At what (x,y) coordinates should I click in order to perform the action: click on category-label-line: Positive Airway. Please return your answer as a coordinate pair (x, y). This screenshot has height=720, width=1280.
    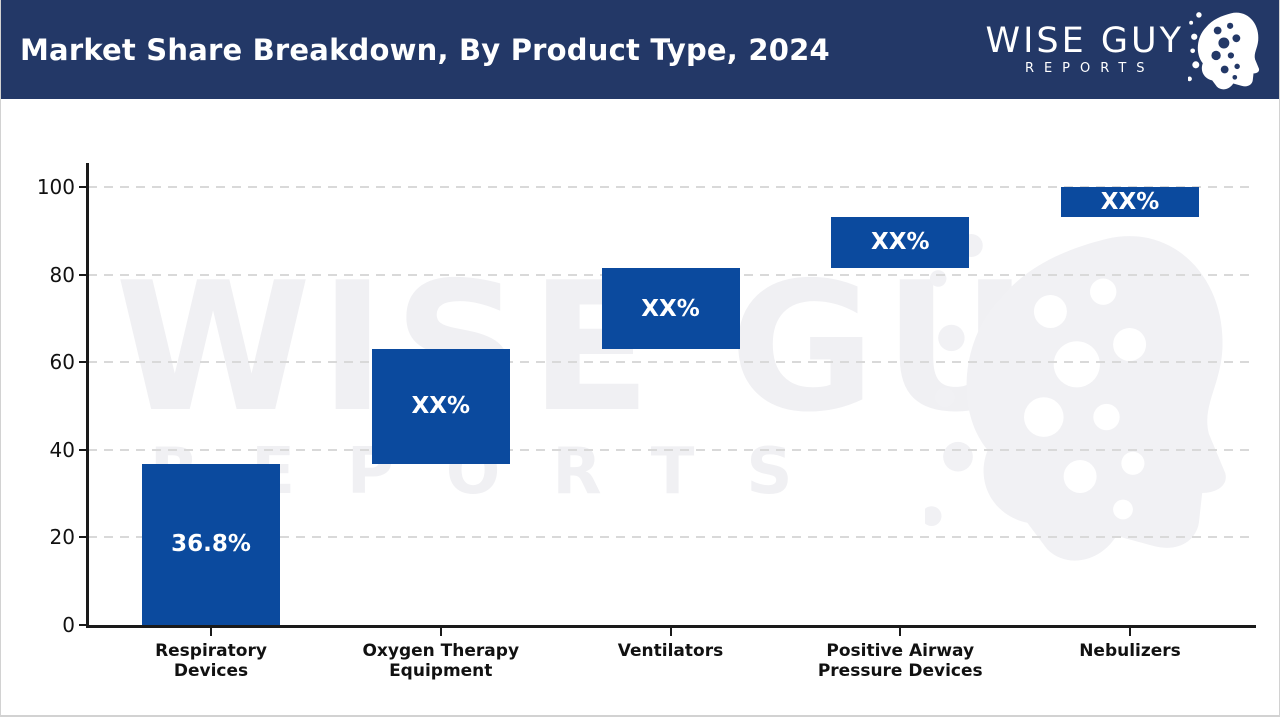
    Looking at the image, I should click on (900, 651).